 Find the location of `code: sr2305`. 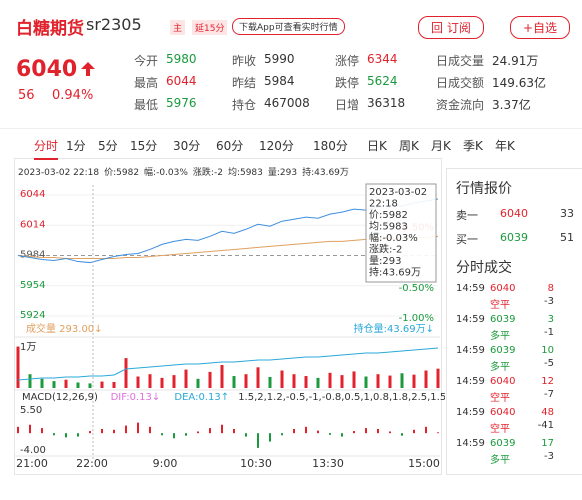

code: sr2305 is located at coordinates (114, 24).